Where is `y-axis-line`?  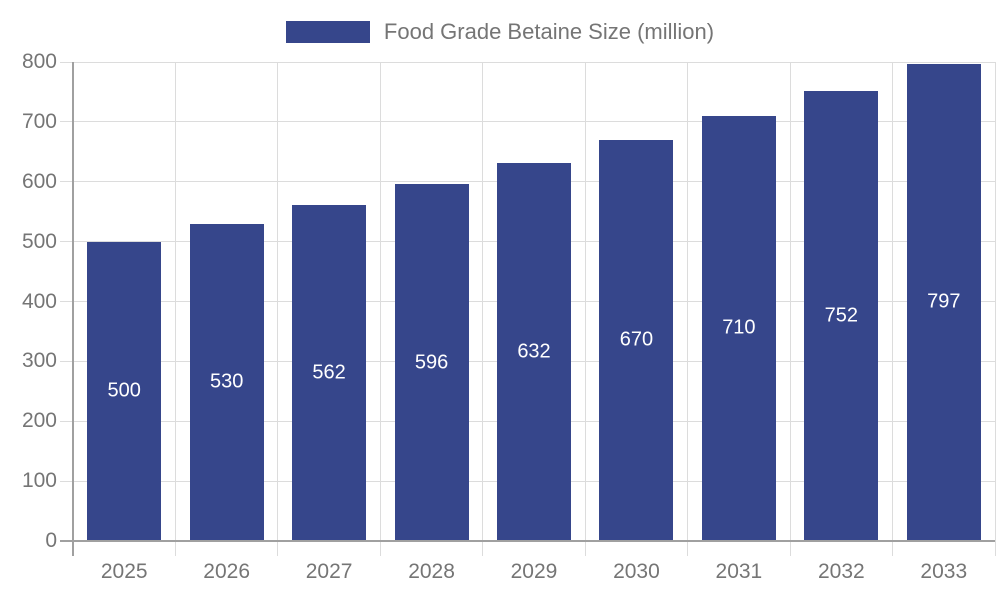 y-axis-line is located at coordinates (73, 309).